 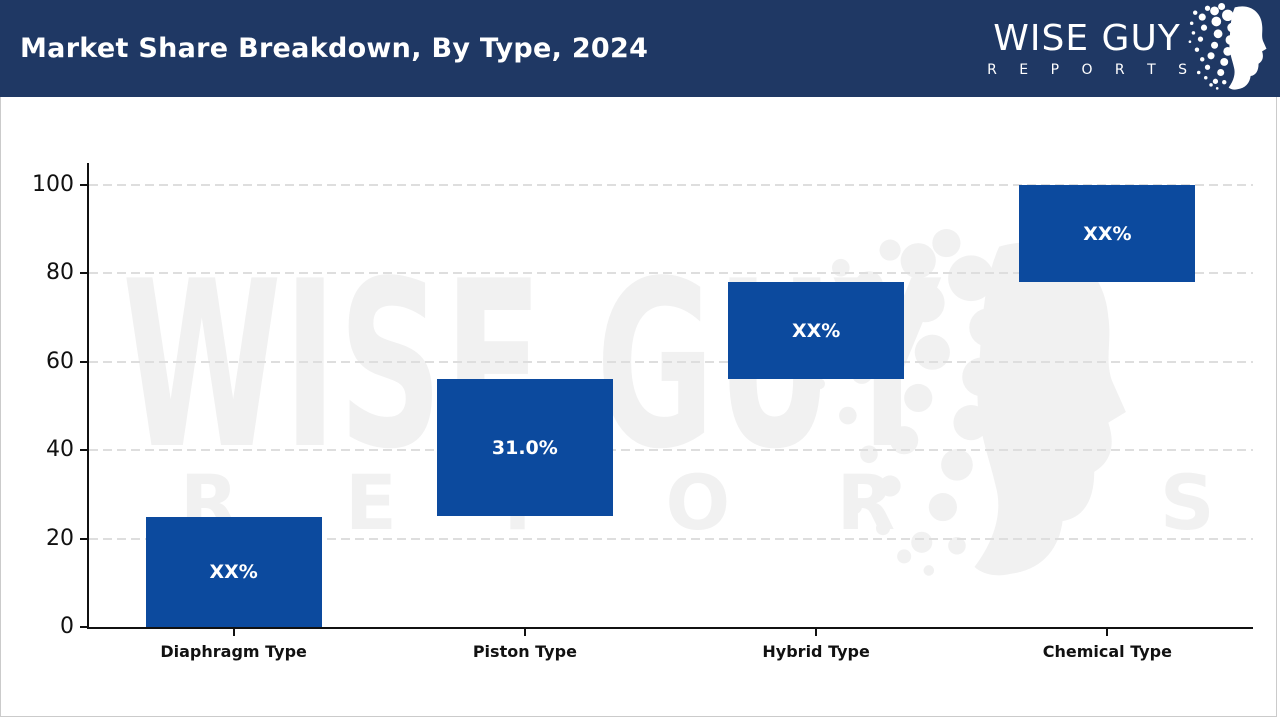 What do you see at coordinates (60, 361) in the screenshot?
I see `y-tick-label: 60` at bounding box center [60, 361].